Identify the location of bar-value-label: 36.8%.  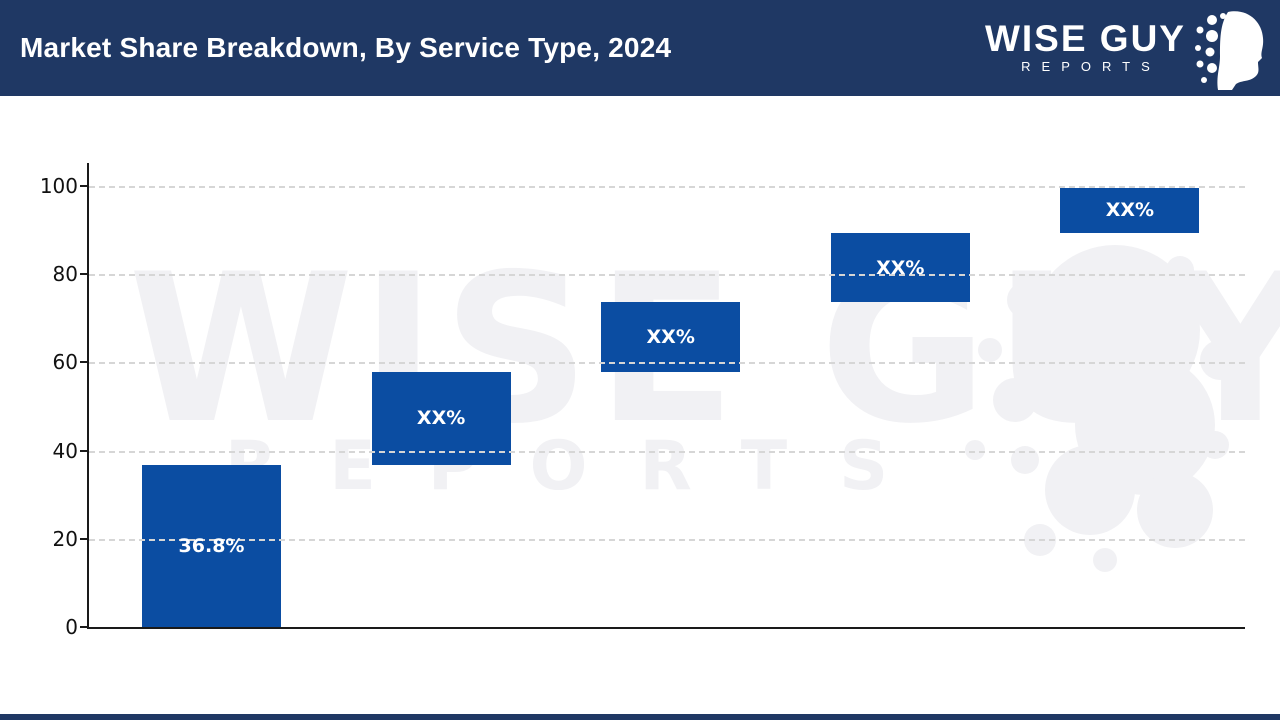
(211, 545).